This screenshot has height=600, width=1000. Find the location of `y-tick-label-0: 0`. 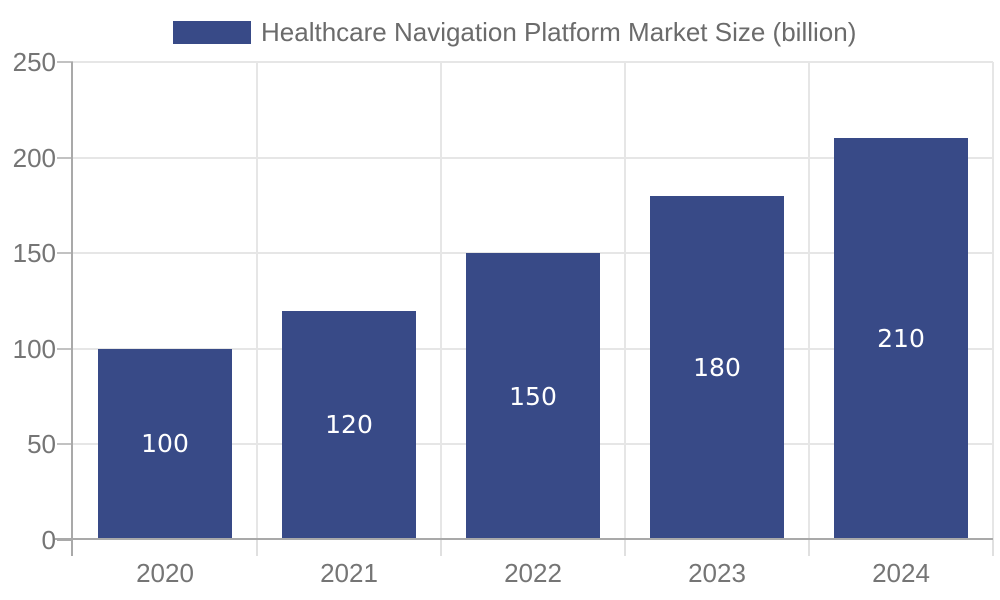

y-tick-label-0: 0 is located at coordinates (48, 540).